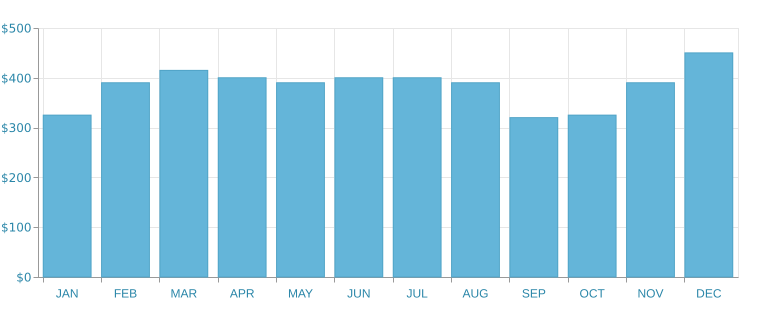 The image size is (760, 320). Describe the element at coordinates (650, 293) in the screenshot. I see `x-tick-label: NOV` at that location.